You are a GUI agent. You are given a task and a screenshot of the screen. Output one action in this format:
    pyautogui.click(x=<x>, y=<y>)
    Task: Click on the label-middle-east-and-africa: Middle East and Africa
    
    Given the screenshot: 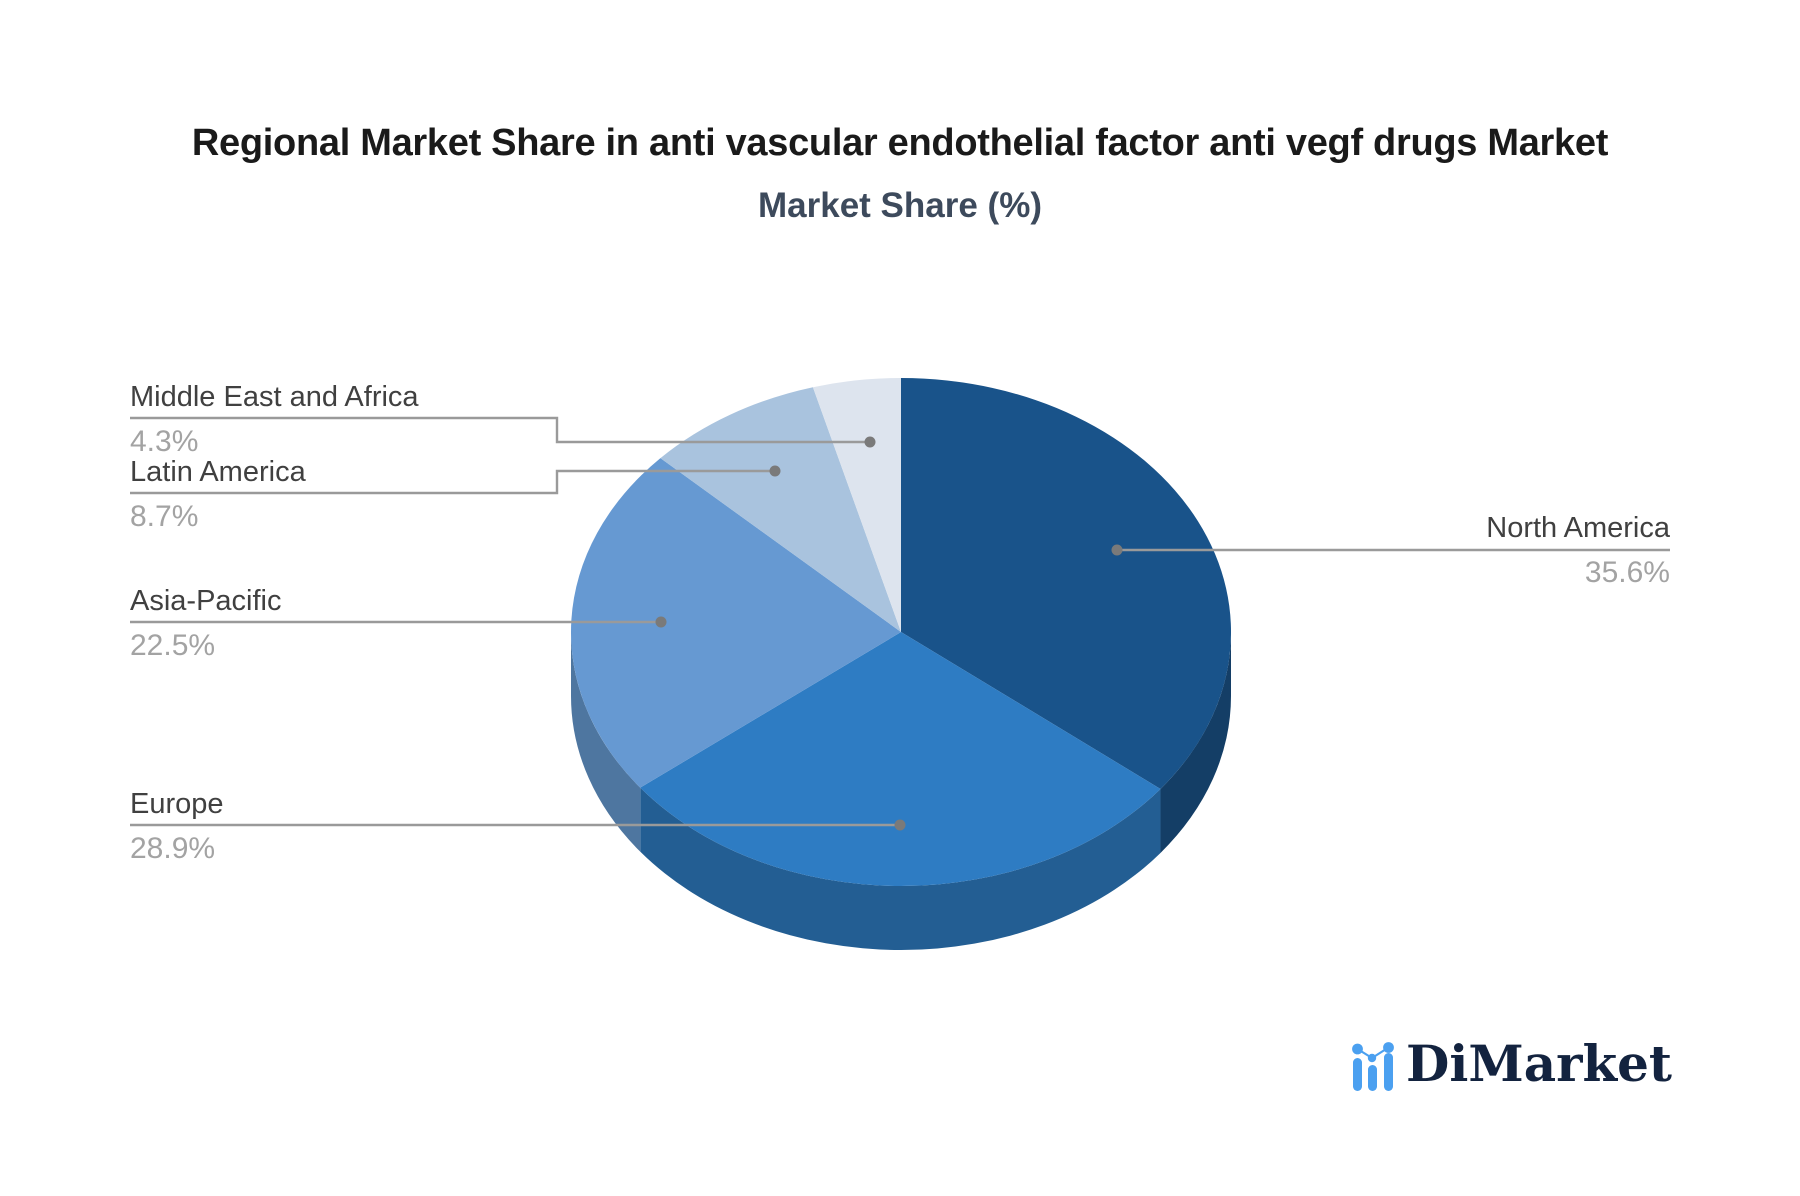 What is the action you would take?
    pyautogui.click(x=274, y=397)
    